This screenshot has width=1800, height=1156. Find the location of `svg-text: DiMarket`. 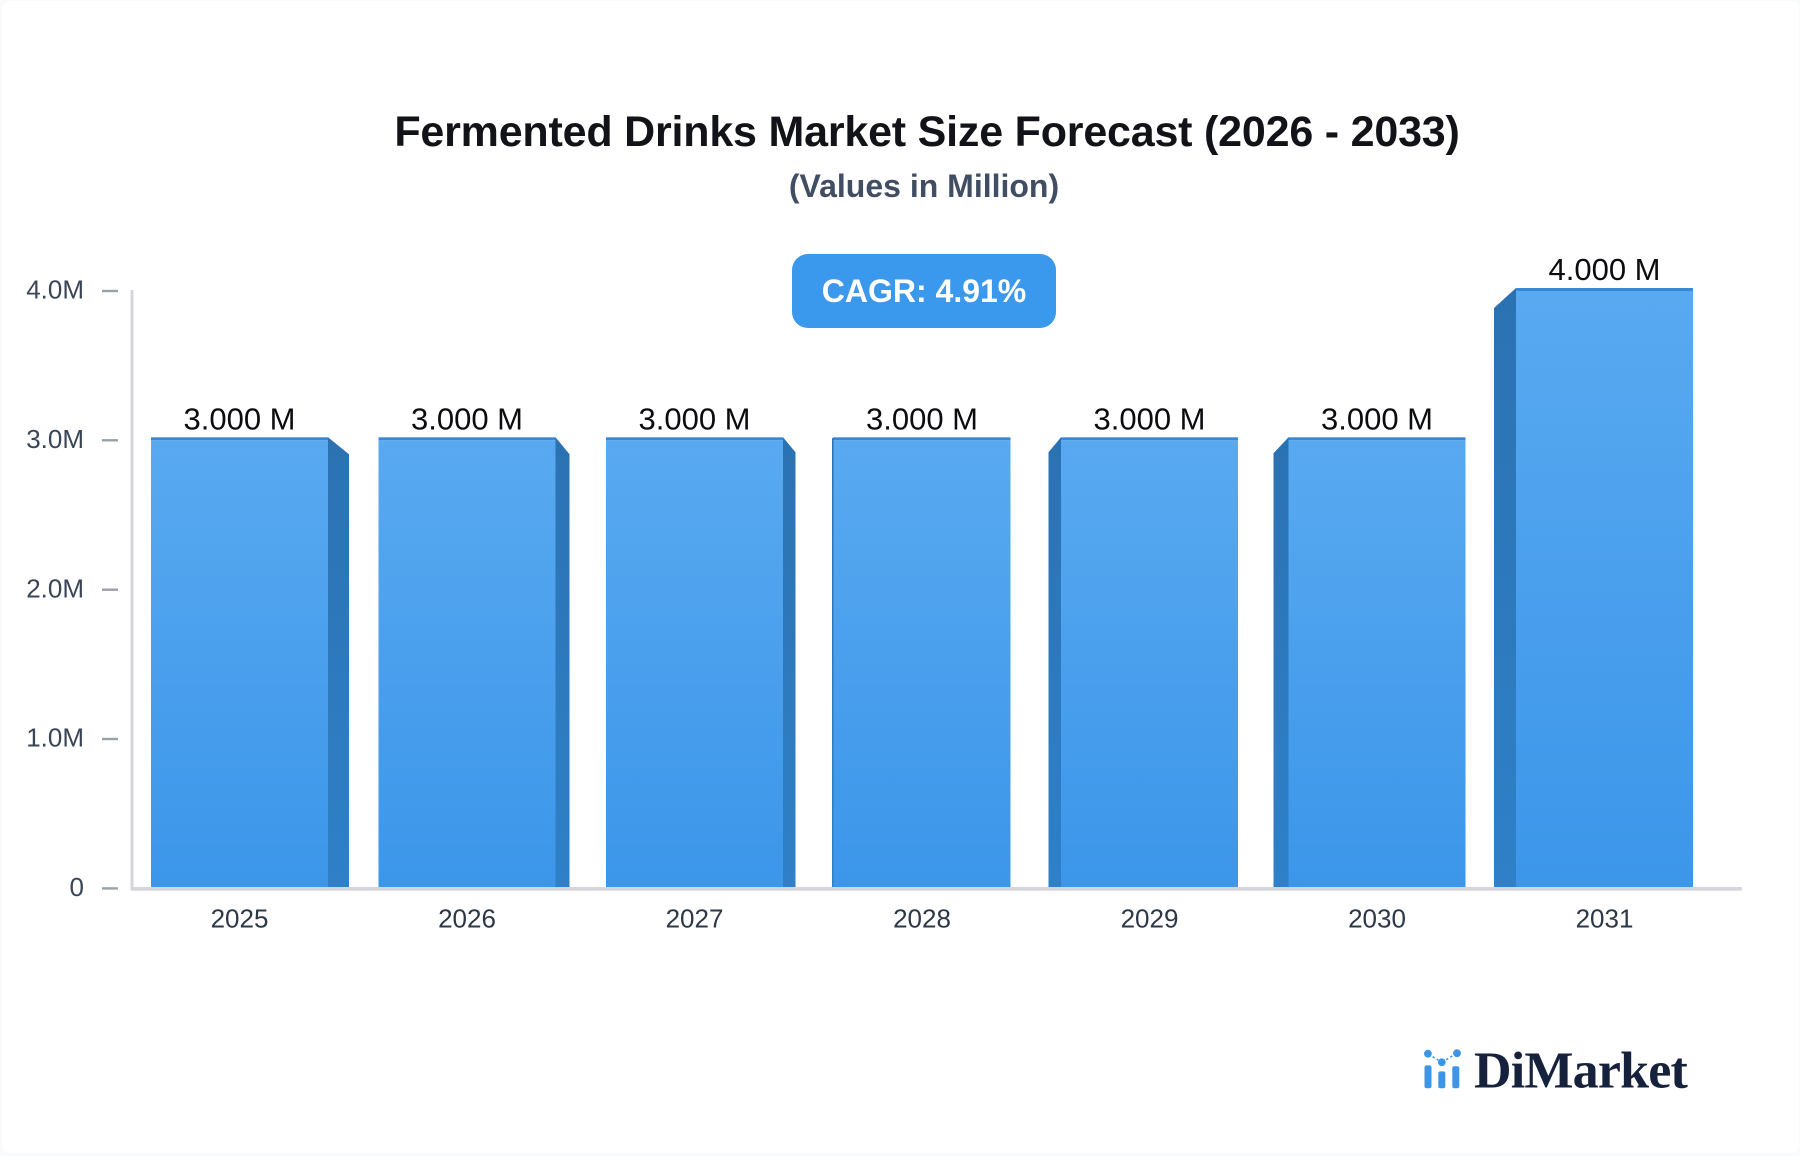

svg-text: DiMarket is located at coordinates (1581, 1071).